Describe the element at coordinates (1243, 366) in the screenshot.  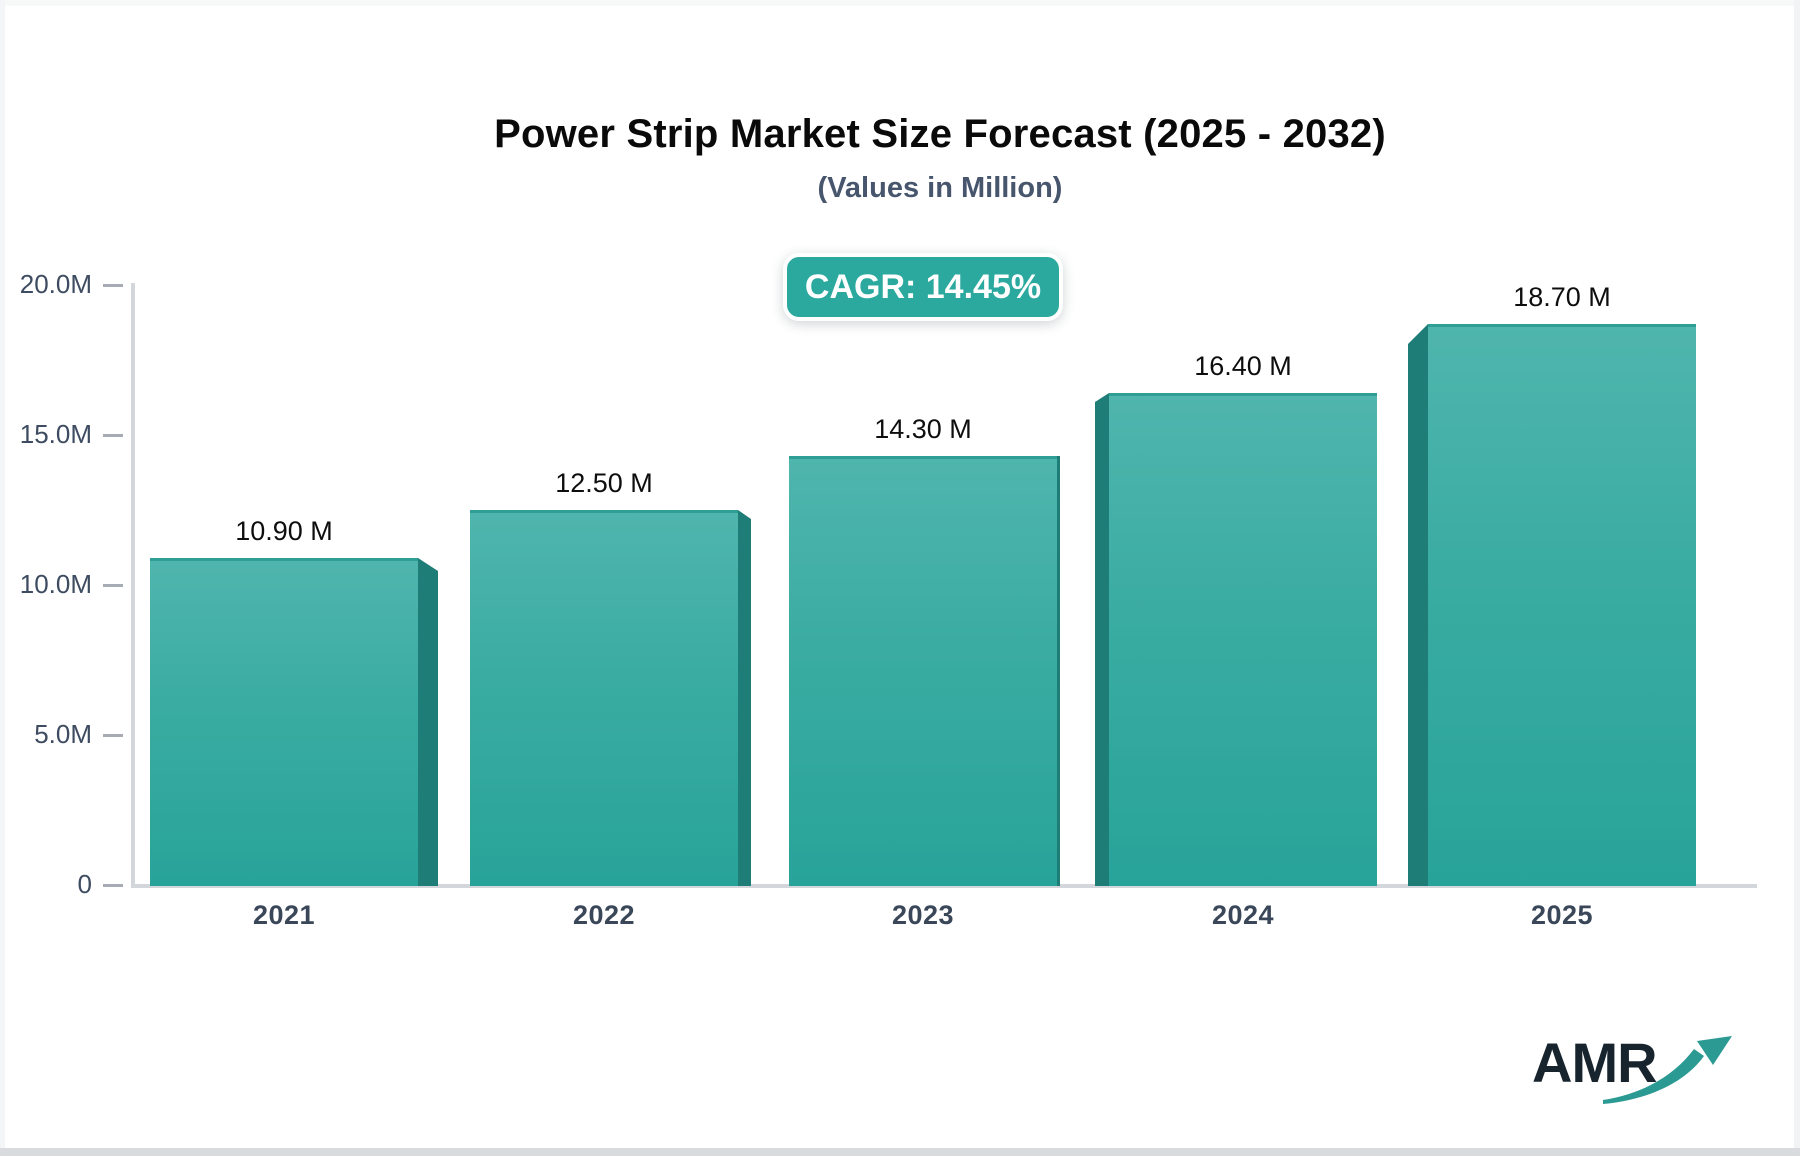
I see `bar-value-label: 16.40 M` at that location.